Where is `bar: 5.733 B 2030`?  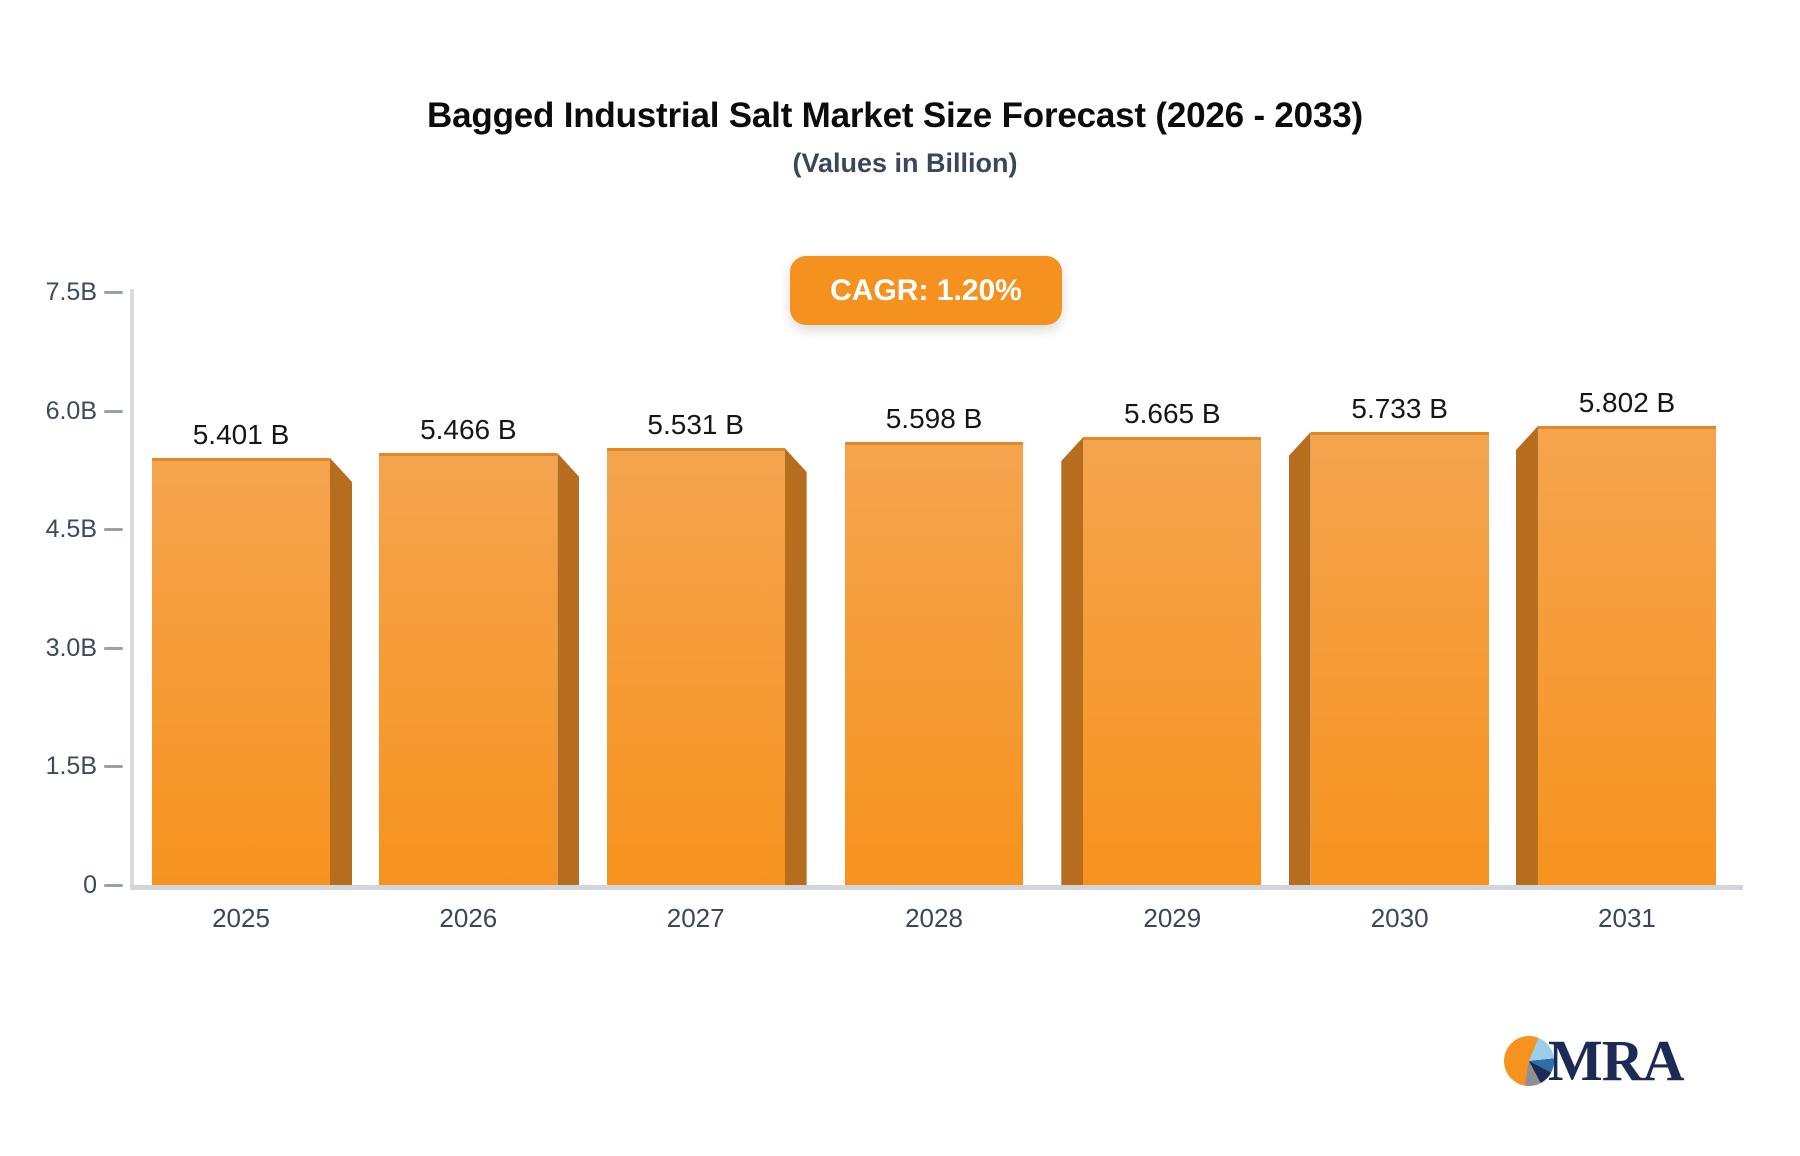 bar: 5.733 B 2030 is located at coordinates (1399, 663).